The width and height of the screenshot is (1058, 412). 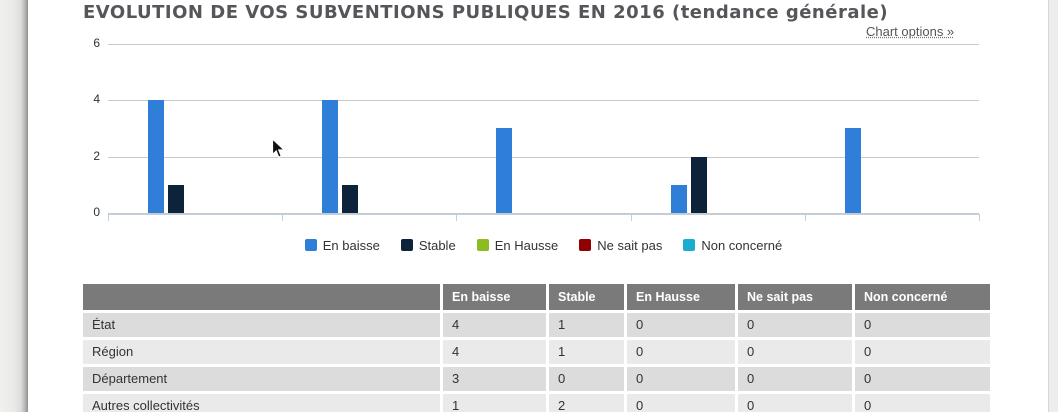 I want to click on legend-label: Stable, so click(x=437, y=245).